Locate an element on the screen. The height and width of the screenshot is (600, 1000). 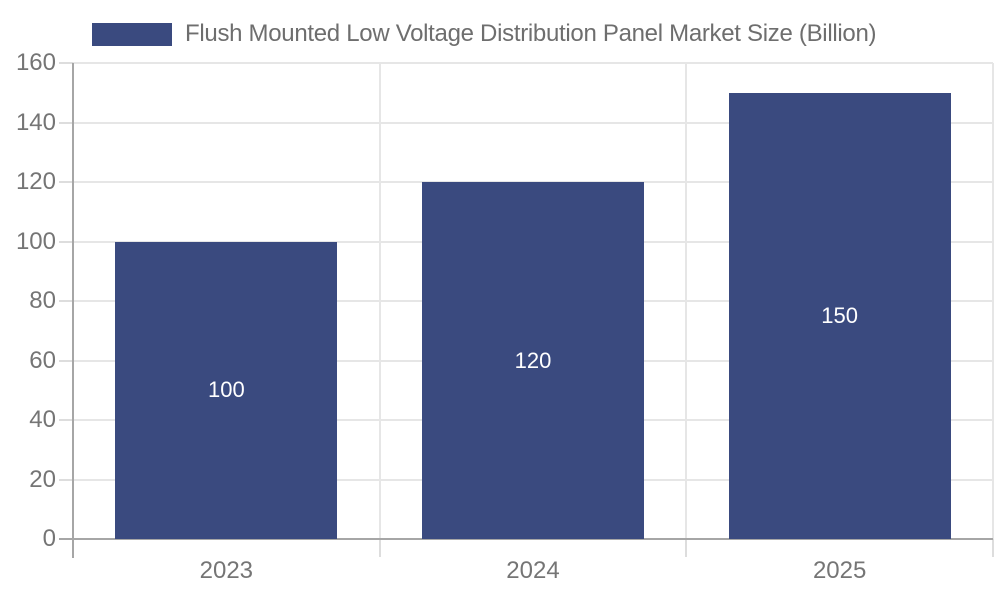
bar-value-label: 150 is located at coordinates (840, 315).